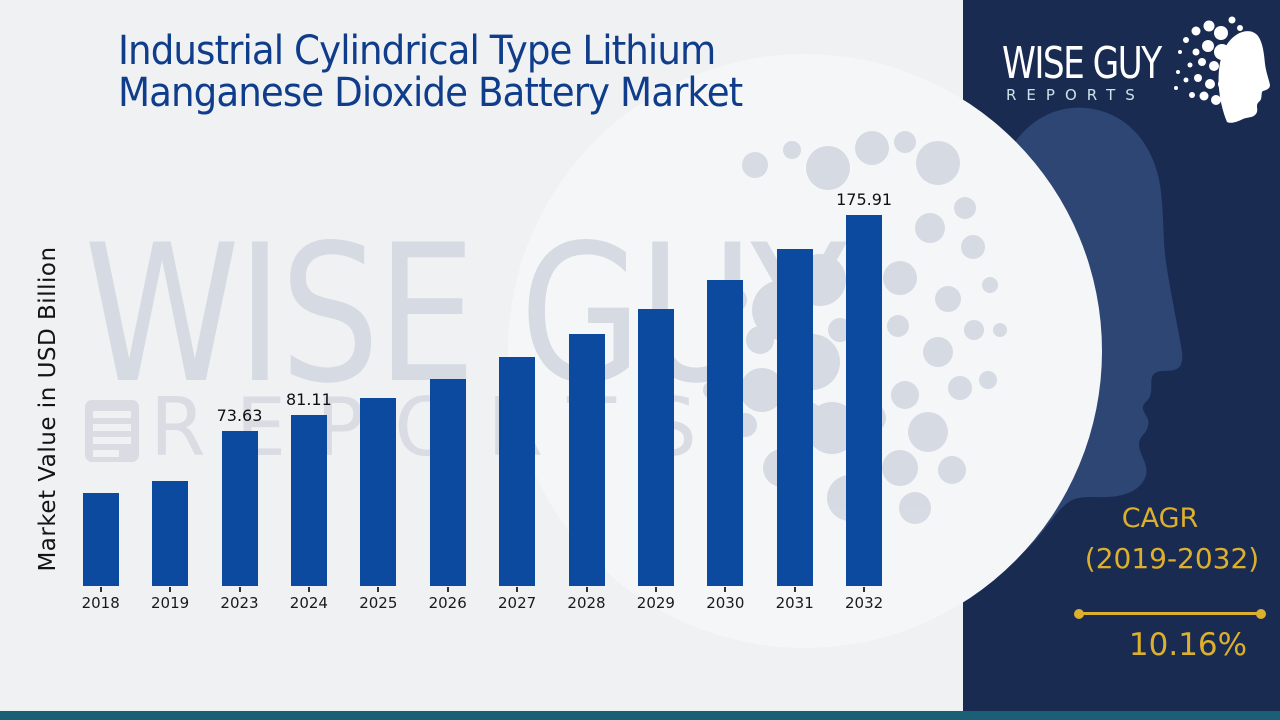 The height and width of the screenshot is (720, 1280). What do you see at coordinates (517, 589) in the screenshot?
I see `x-tick-2027` at bounding box center [517, 589].